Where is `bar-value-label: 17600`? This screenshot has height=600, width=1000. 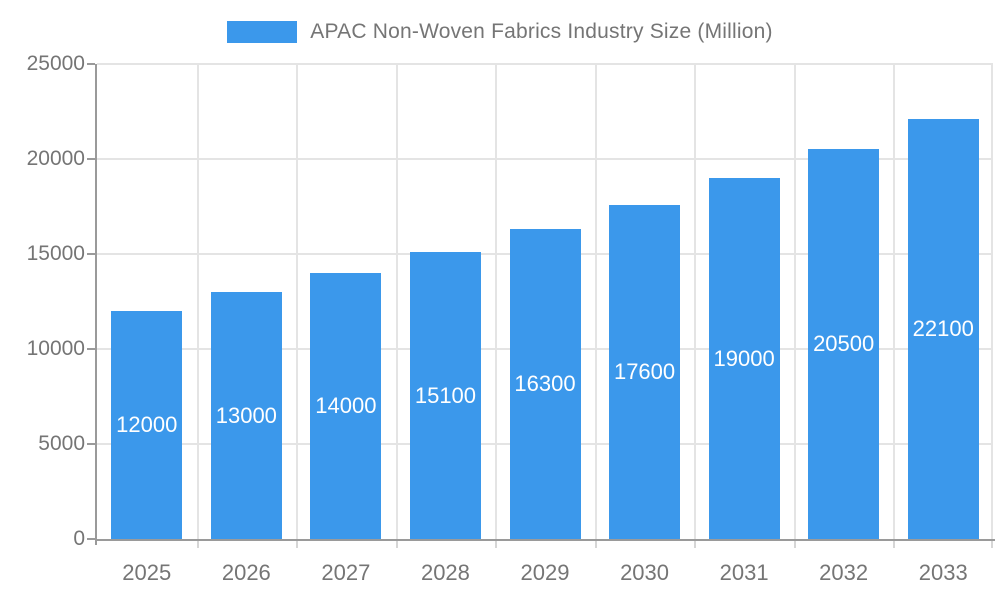 bar-value-label: 17600 is located at coordinates (644, 371).